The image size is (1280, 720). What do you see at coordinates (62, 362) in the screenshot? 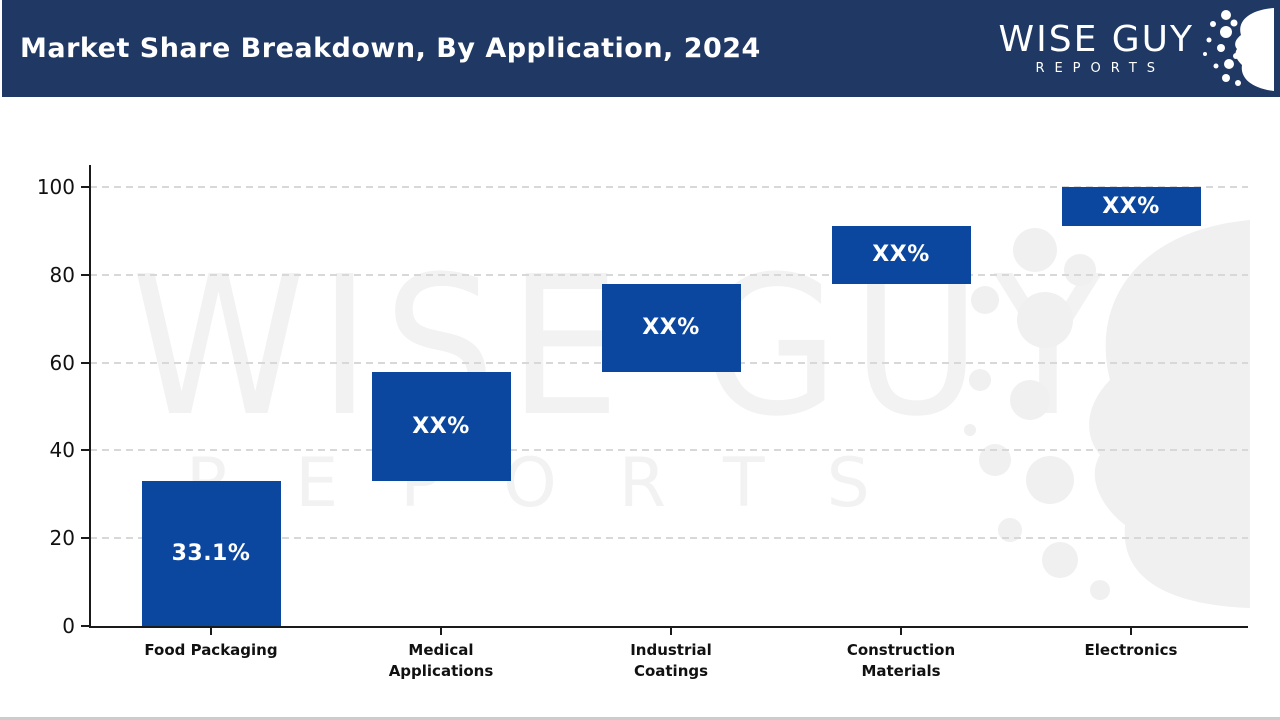
I see `y-tick-label-60: 60` at bounding box center [62, 362].